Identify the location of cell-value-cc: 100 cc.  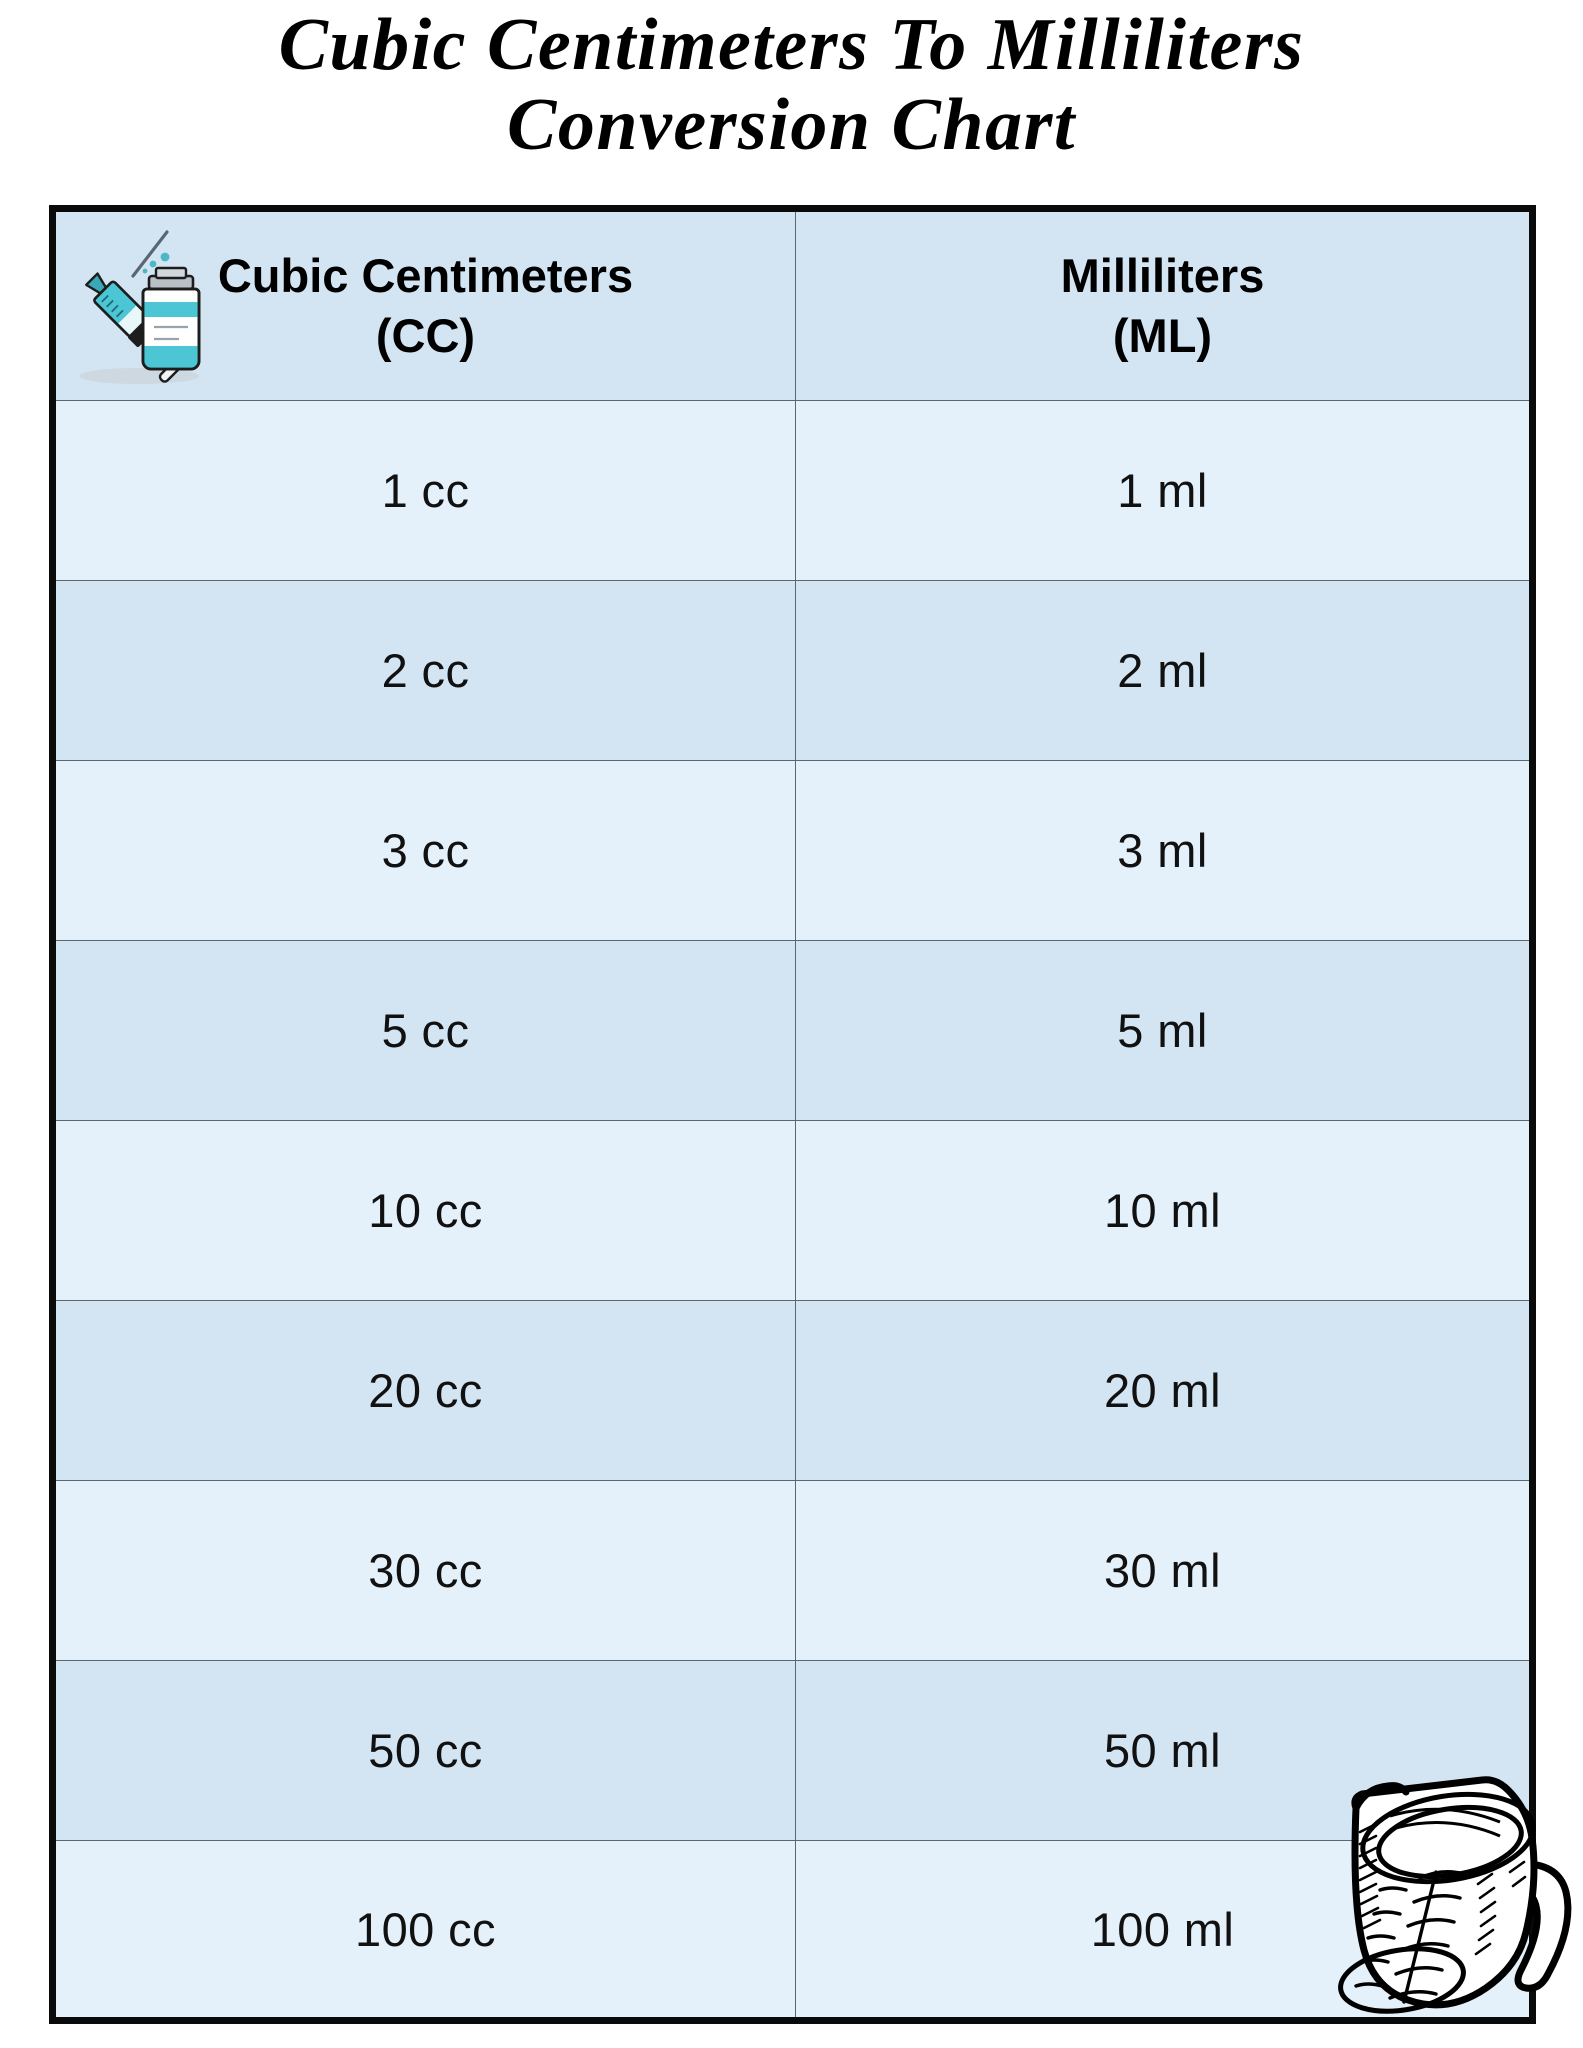
(425, 1929).